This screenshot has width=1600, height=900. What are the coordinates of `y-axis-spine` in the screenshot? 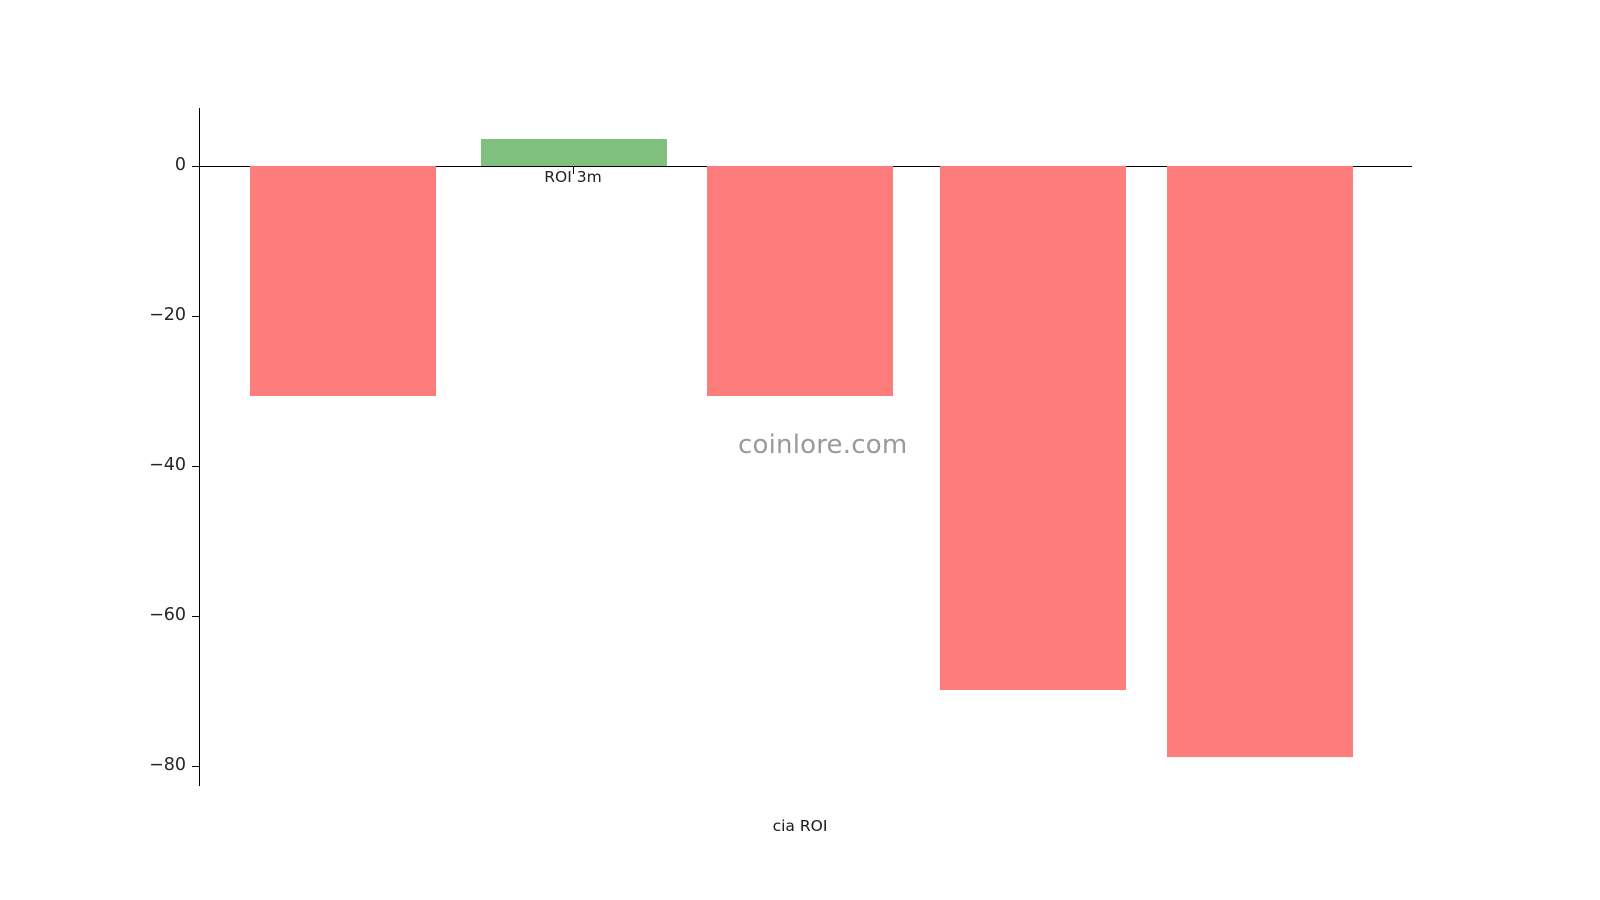 It's located at (200, 447).